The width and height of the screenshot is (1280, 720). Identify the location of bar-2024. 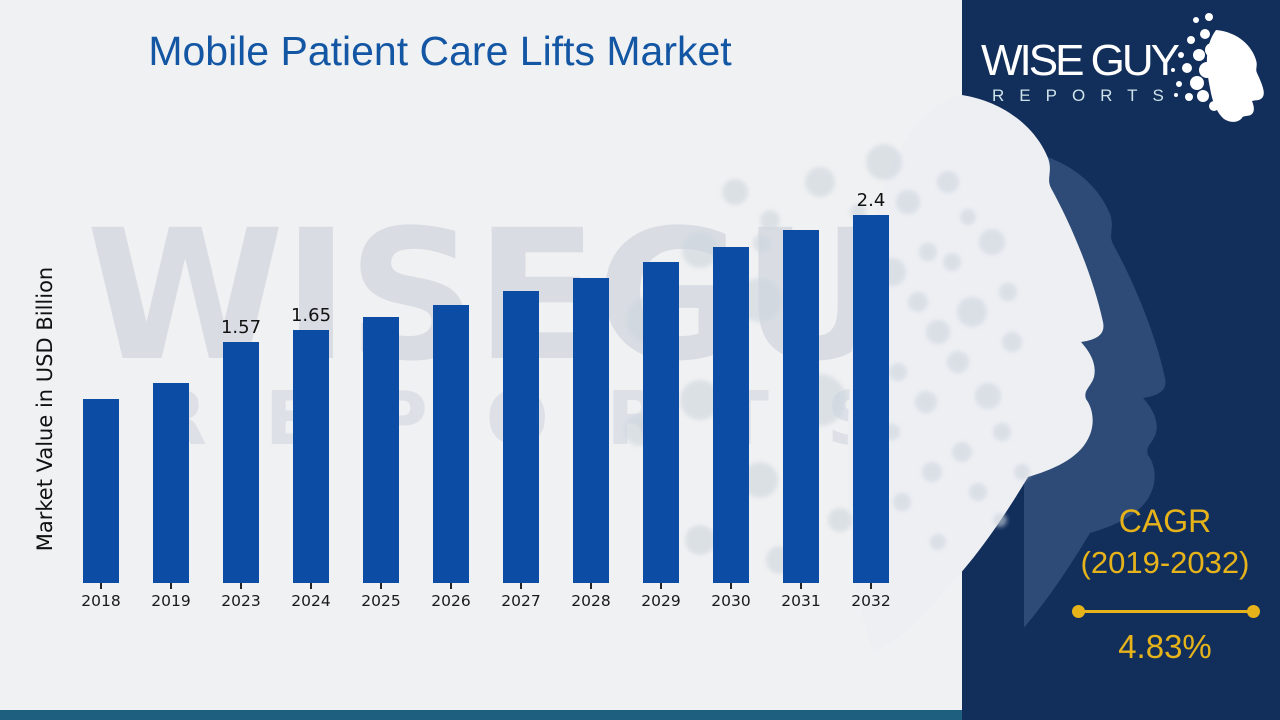
(311, 456).